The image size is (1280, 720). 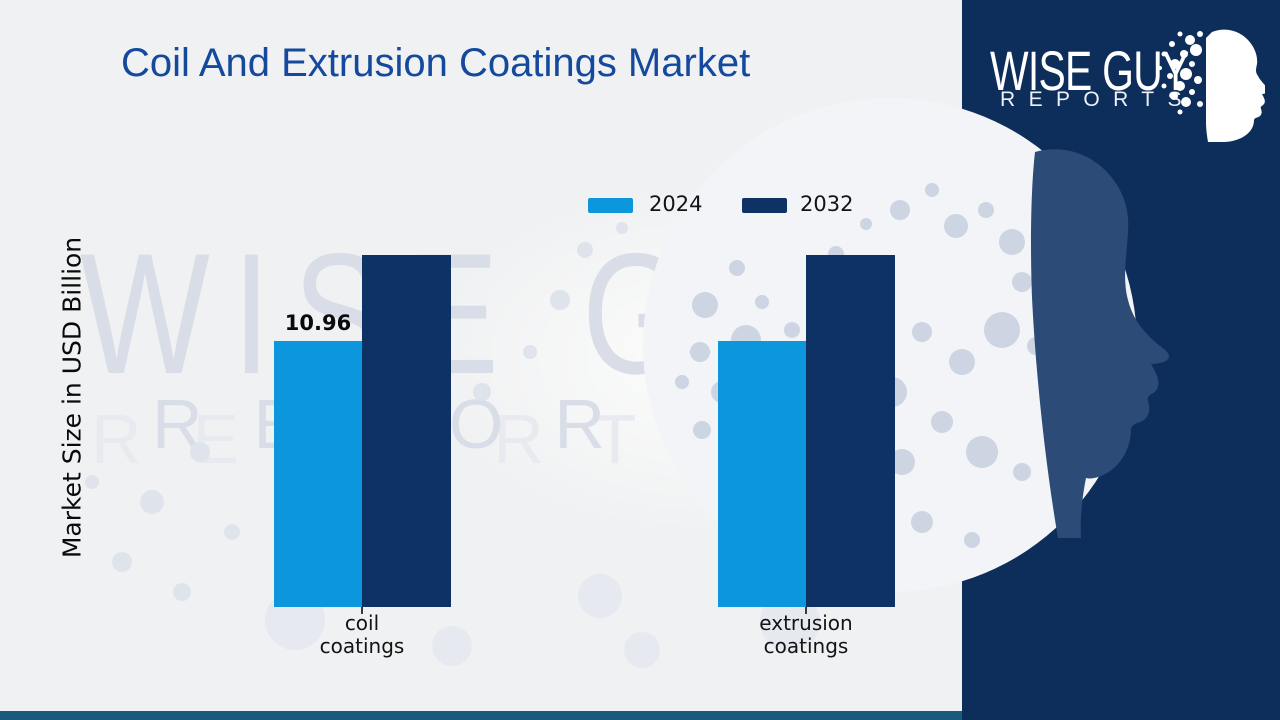 What do you see at coordinates (806, 610) in the screenshot?
I see `x-axis-tick-extrusion` at bounding box center [806, 610].